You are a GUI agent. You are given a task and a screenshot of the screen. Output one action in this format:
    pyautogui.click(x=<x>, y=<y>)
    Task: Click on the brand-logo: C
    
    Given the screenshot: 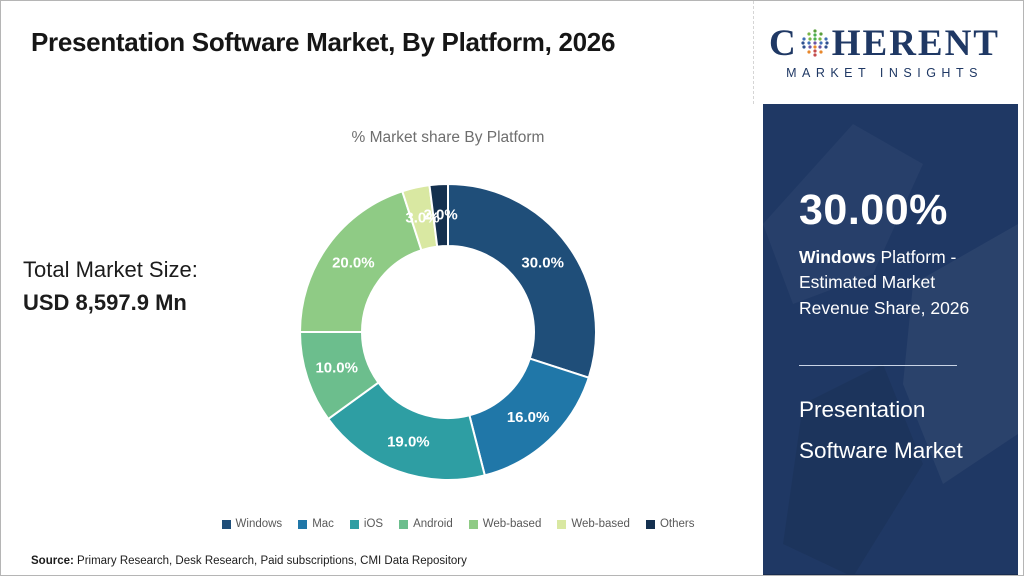 What is the action you would take?
    pyautogui.click(x=884, y=52)
    